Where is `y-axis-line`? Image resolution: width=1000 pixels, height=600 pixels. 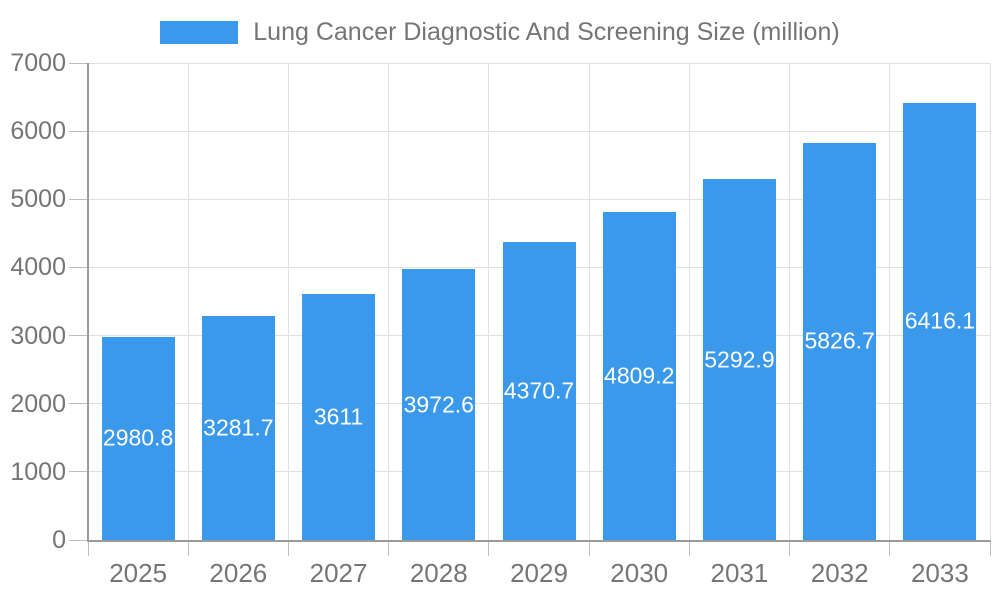 y-axis-line is located at coordinates (88, 302).